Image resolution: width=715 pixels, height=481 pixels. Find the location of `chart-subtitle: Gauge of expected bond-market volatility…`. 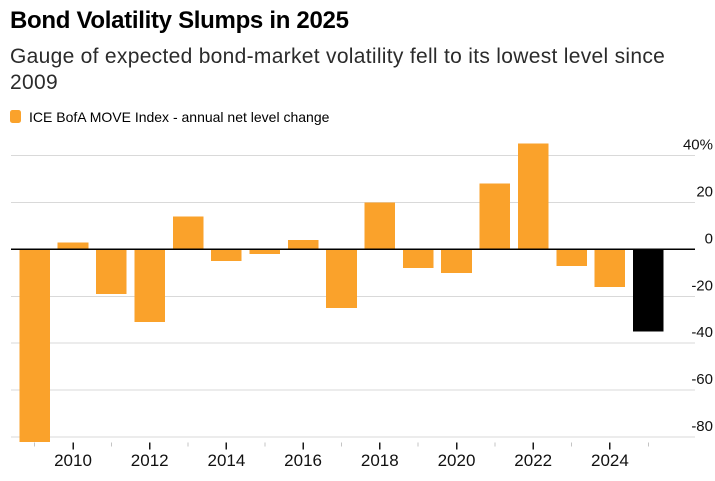

chart-subtitle: Gauge of expected bond-market volatility… is located at coordinates (338, 69).